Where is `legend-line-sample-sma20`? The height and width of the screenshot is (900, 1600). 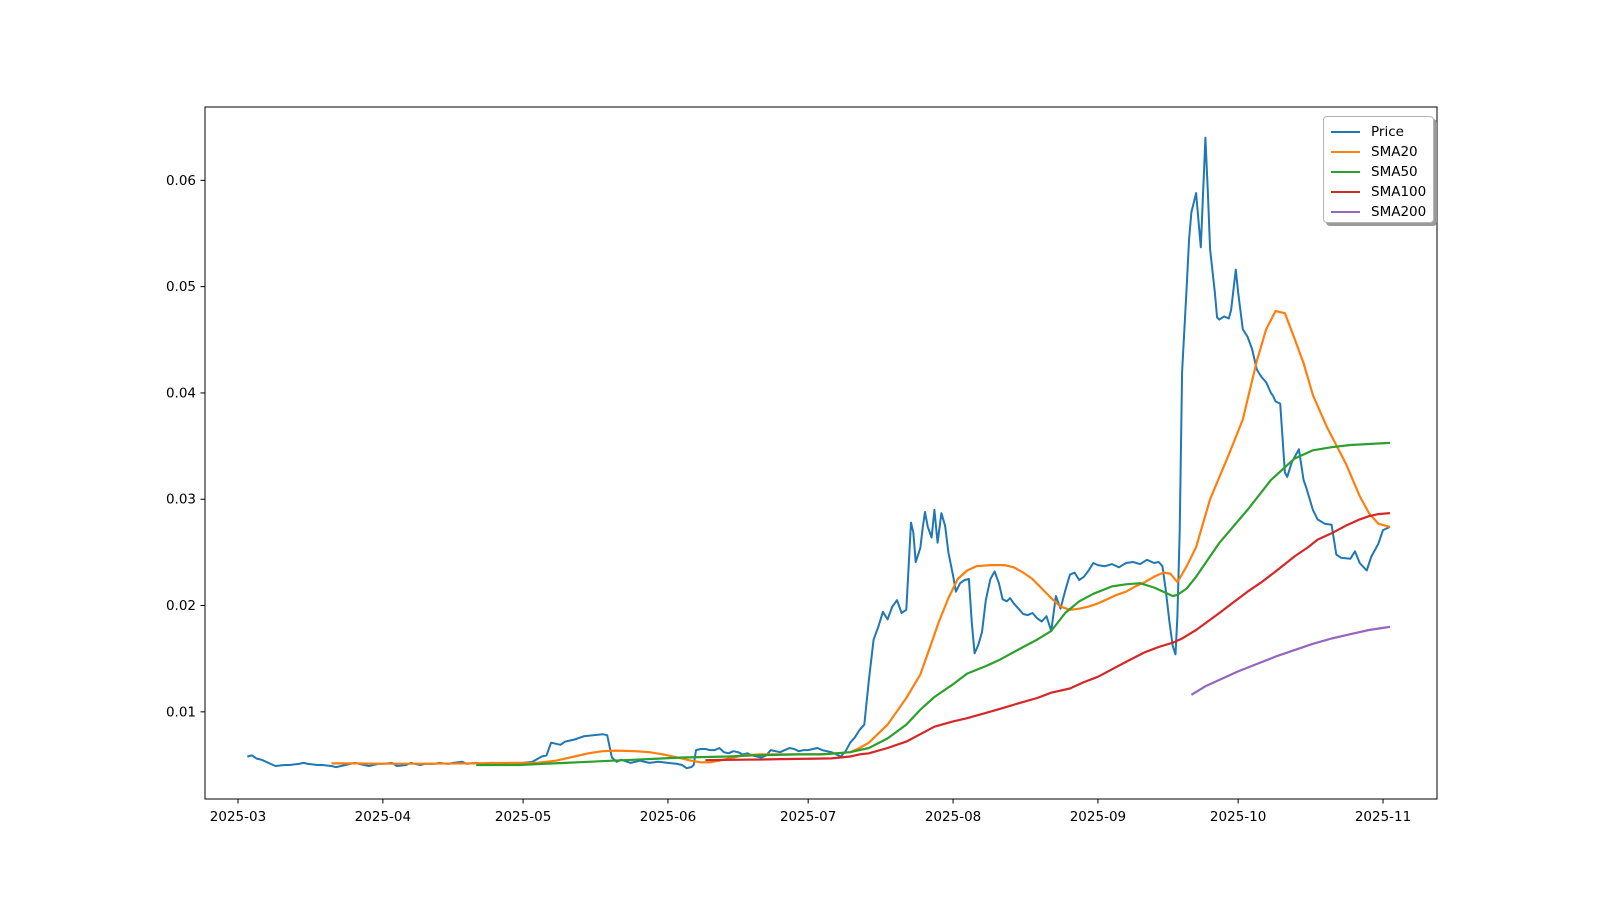
legend-line-sample-sma20 is located at coordinates (1345, 152).